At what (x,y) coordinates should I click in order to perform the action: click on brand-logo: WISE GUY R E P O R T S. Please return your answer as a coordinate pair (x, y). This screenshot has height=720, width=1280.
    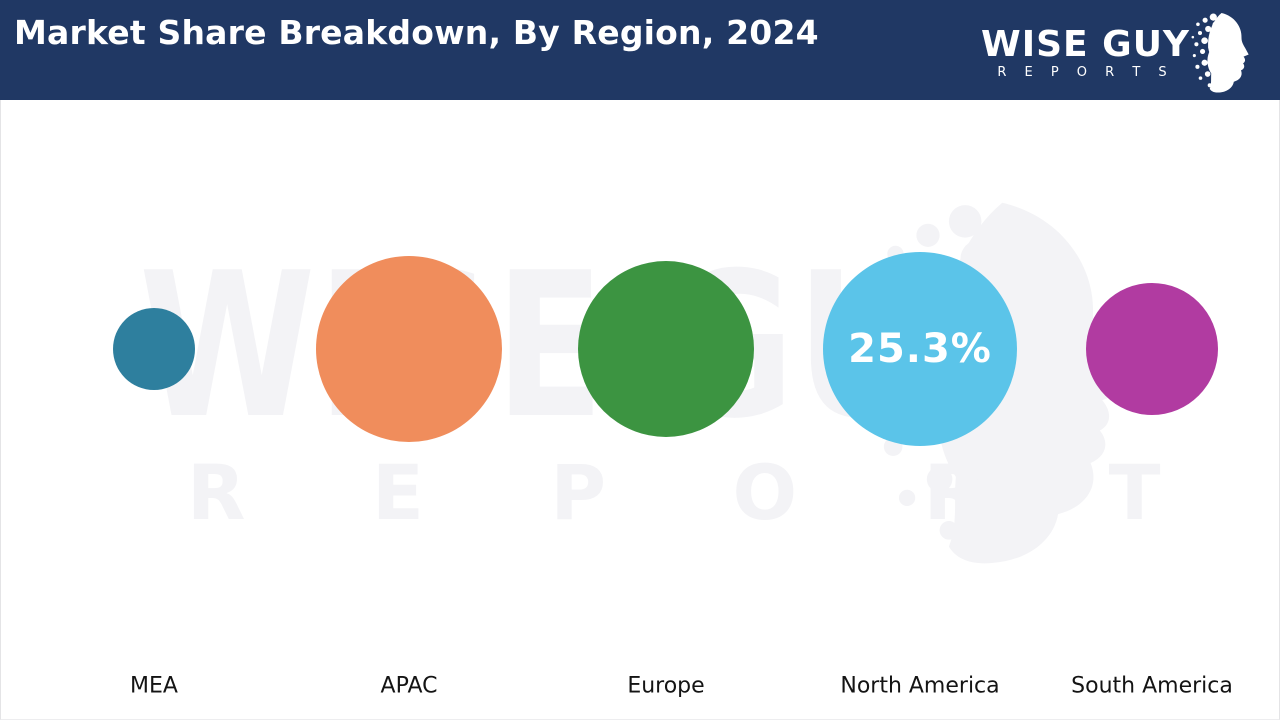
    Looking at the image, I should click on (1123, 53).